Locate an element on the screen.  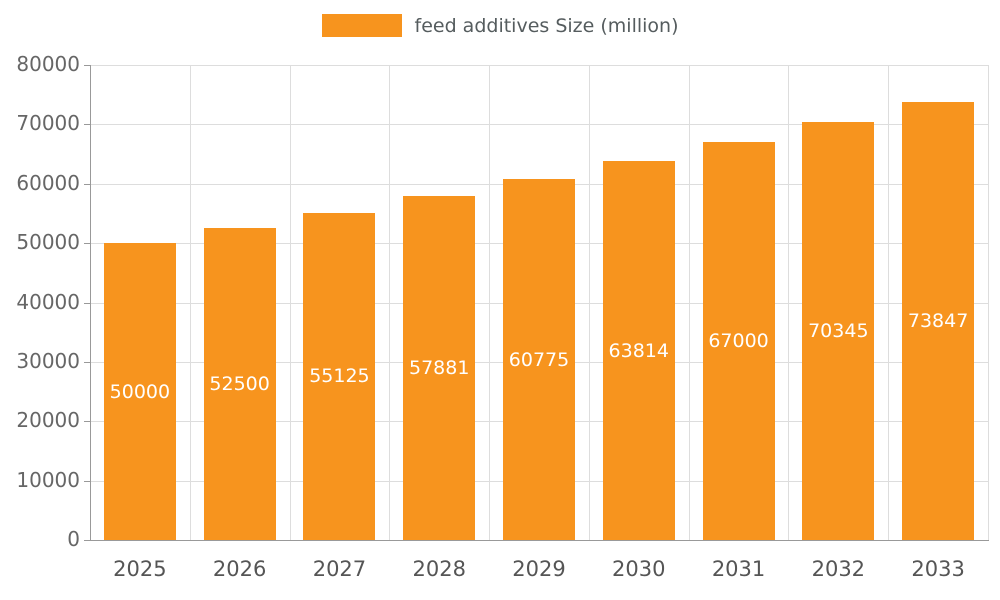
y-axis-line is located at coordinates (90, 302).